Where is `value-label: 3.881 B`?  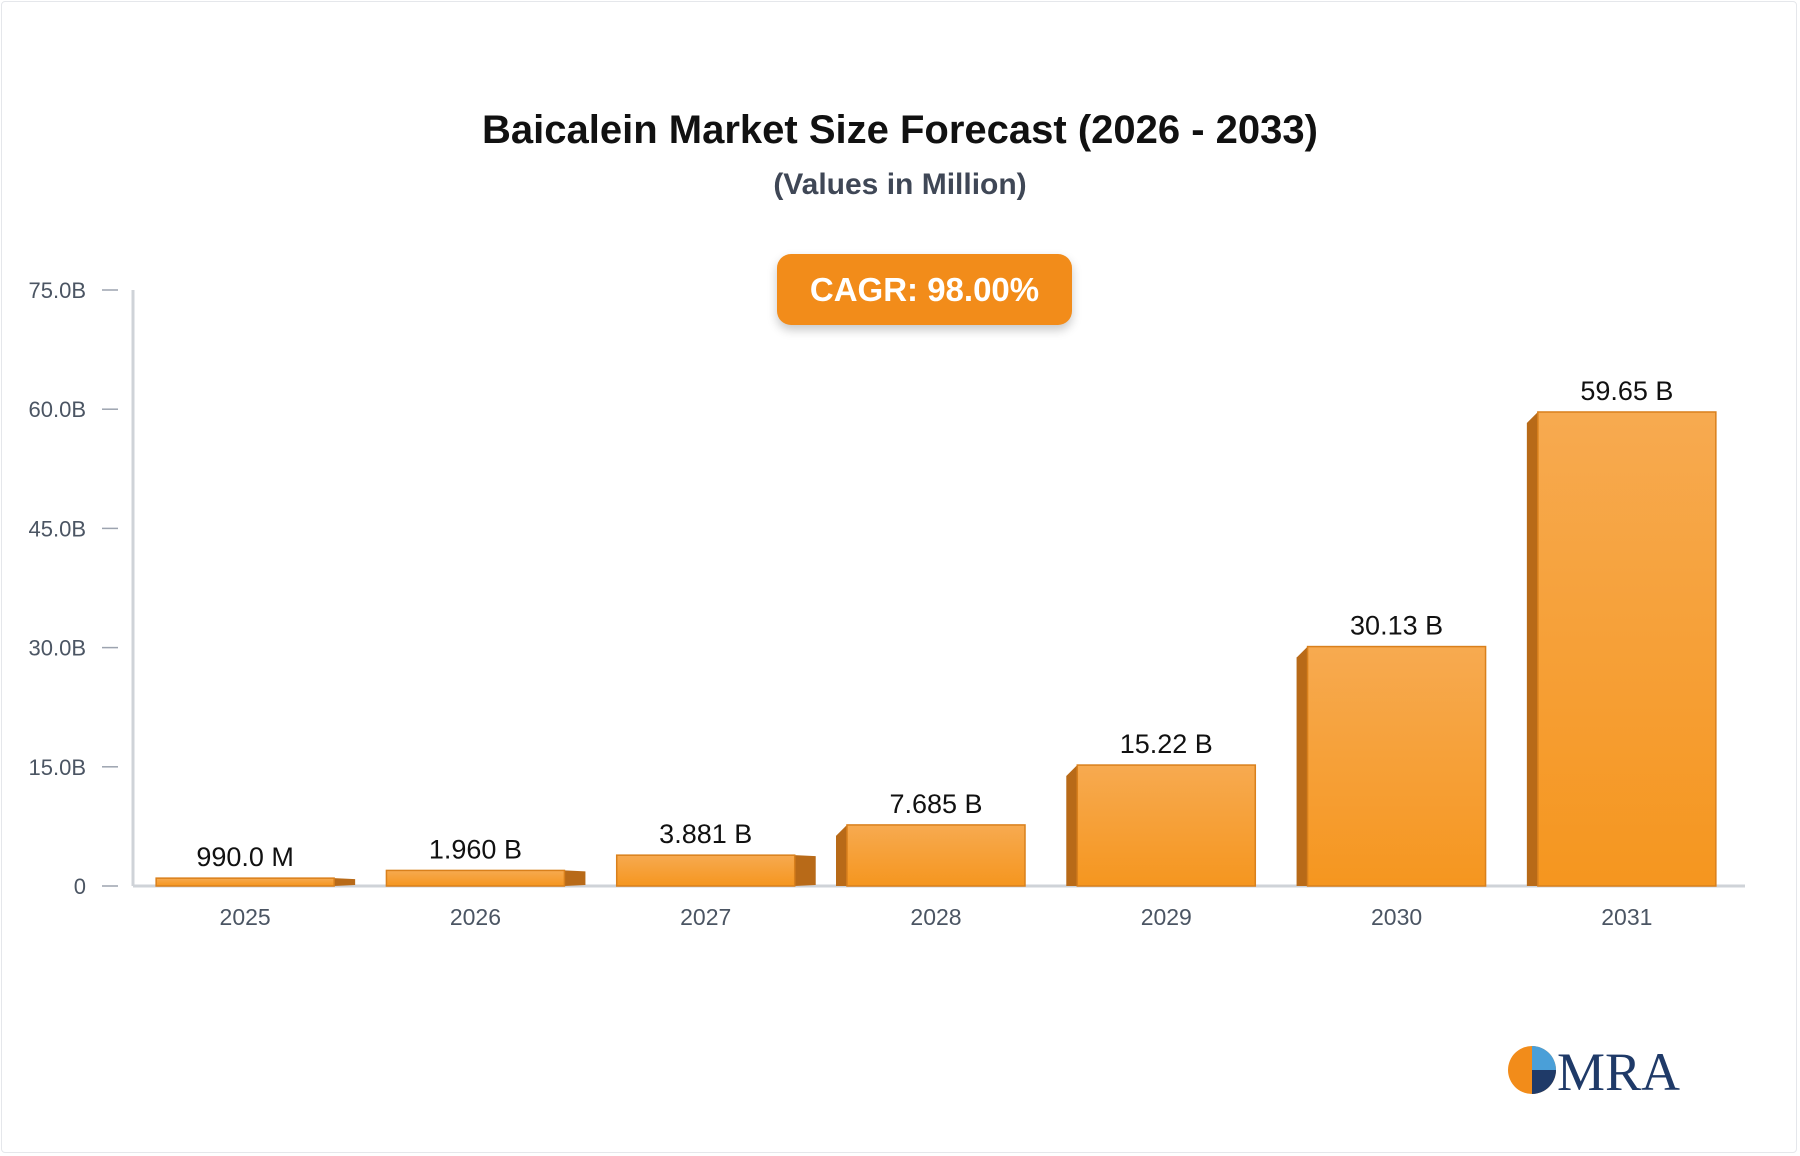 value-label: 3.881 B is located at coordinates (705, 834).